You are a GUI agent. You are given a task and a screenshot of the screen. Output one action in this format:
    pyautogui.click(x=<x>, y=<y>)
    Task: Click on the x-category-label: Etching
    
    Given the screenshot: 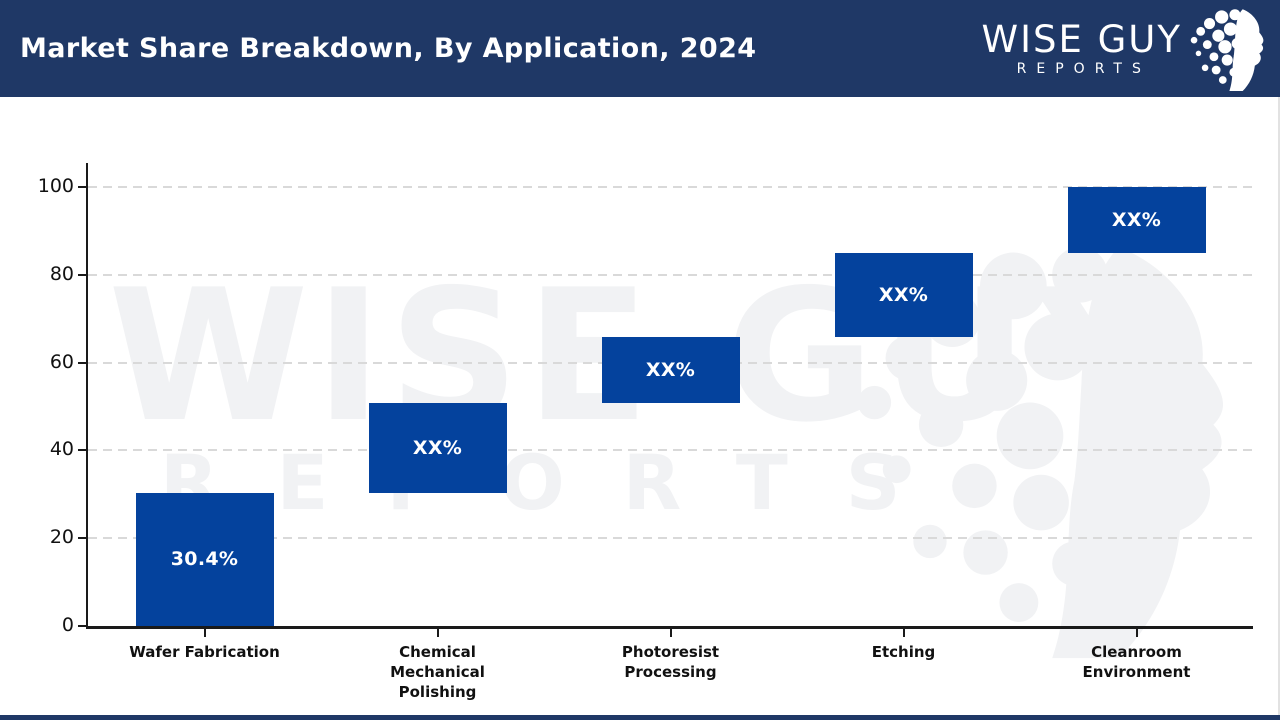 What is the action you would take?
    pyautogui.click(x=904, y=652)
    